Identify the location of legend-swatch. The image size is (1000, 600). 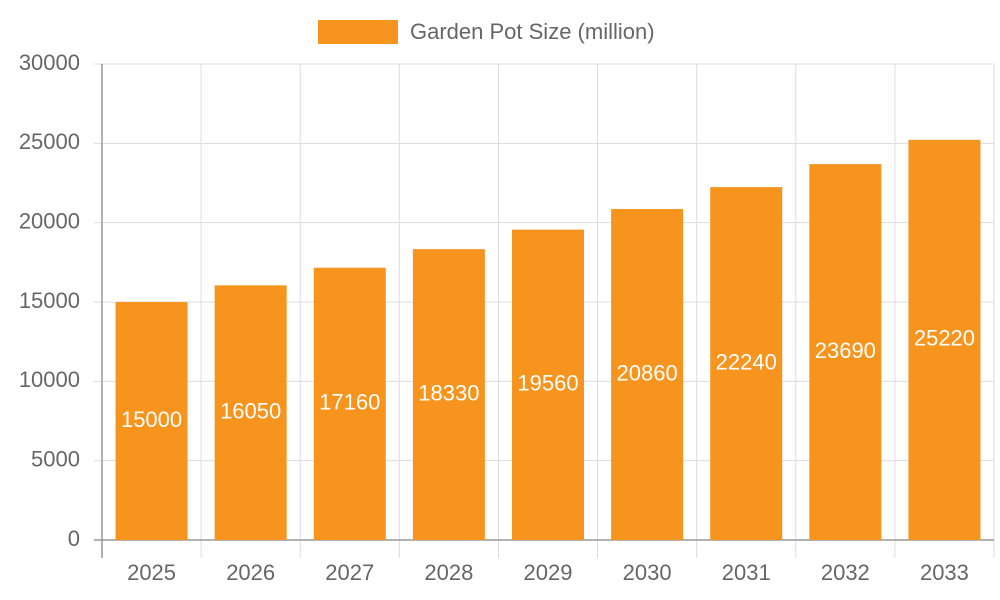
(358, 32).